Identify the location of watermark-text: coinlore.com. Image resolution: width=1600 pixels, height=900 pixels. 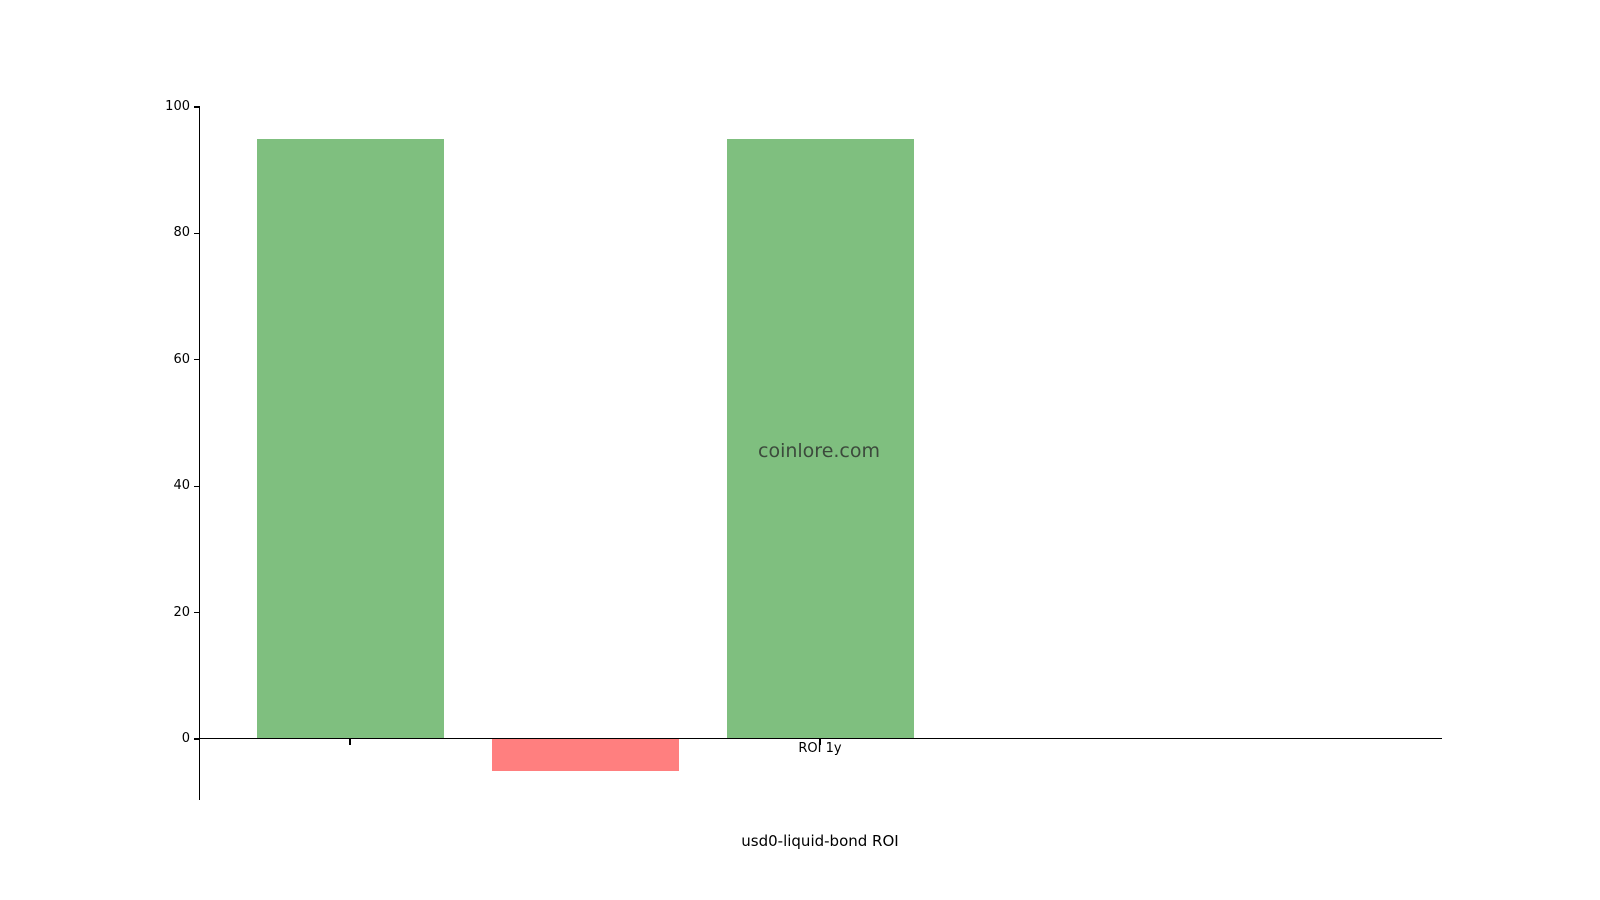
(819, 451).